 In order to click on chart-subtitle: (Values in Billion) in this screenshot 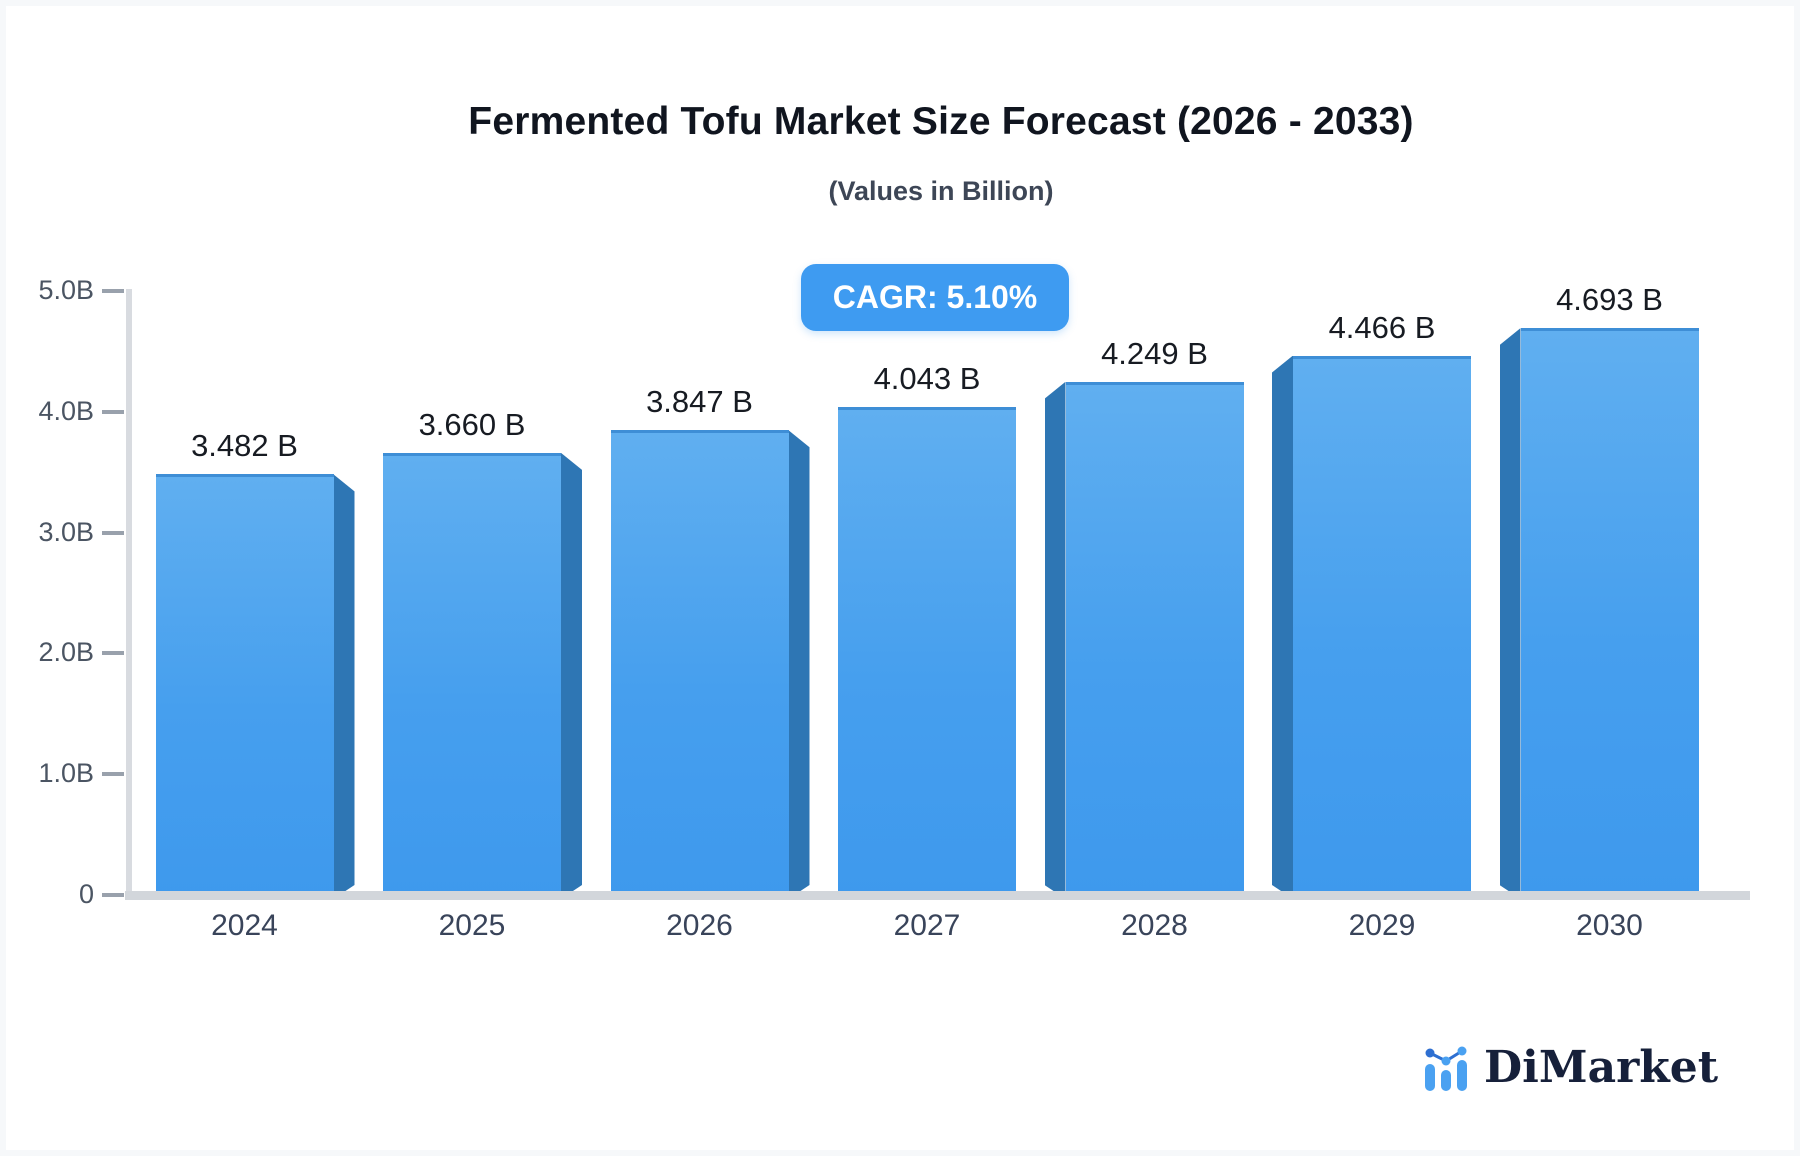, I will do `click(941, 191)`.